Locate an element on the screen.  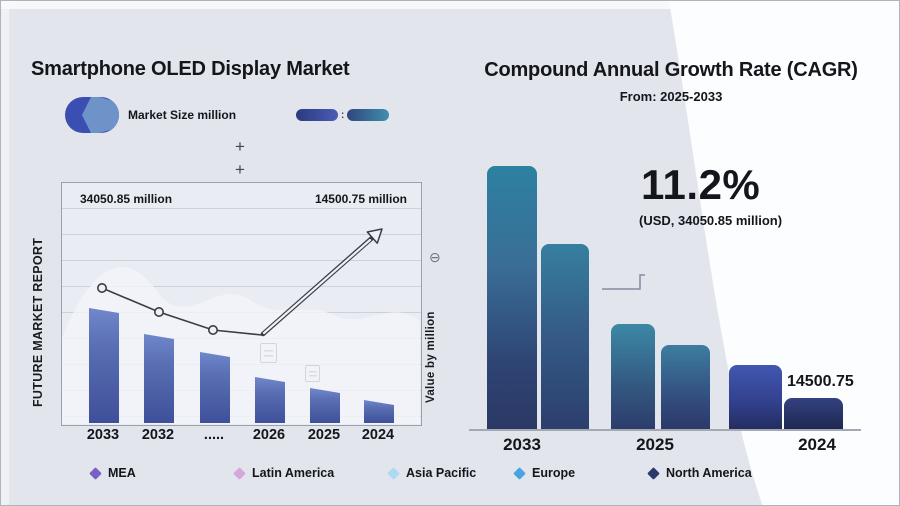
market-size-row: Market Size million : is located at coordinates (227, 115).